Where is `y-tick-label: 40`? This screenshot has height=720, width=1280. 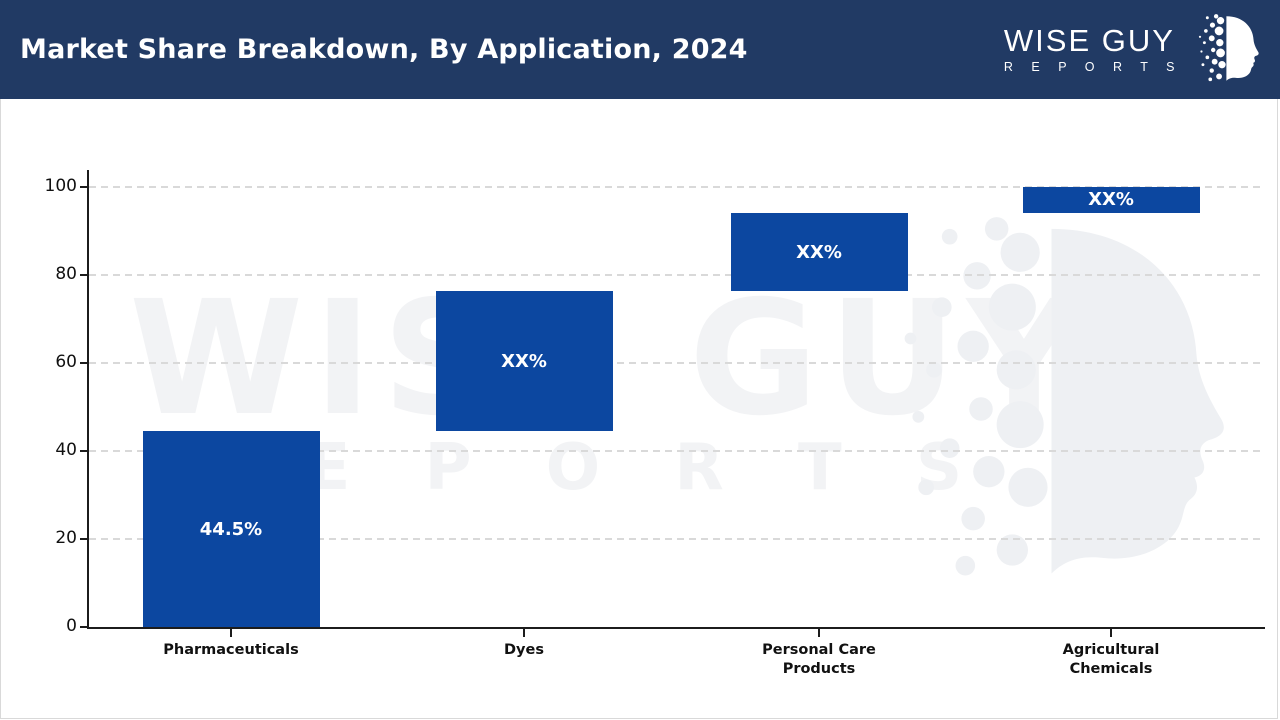 y-tick-label: 40 is located at coordinates (66, 450).